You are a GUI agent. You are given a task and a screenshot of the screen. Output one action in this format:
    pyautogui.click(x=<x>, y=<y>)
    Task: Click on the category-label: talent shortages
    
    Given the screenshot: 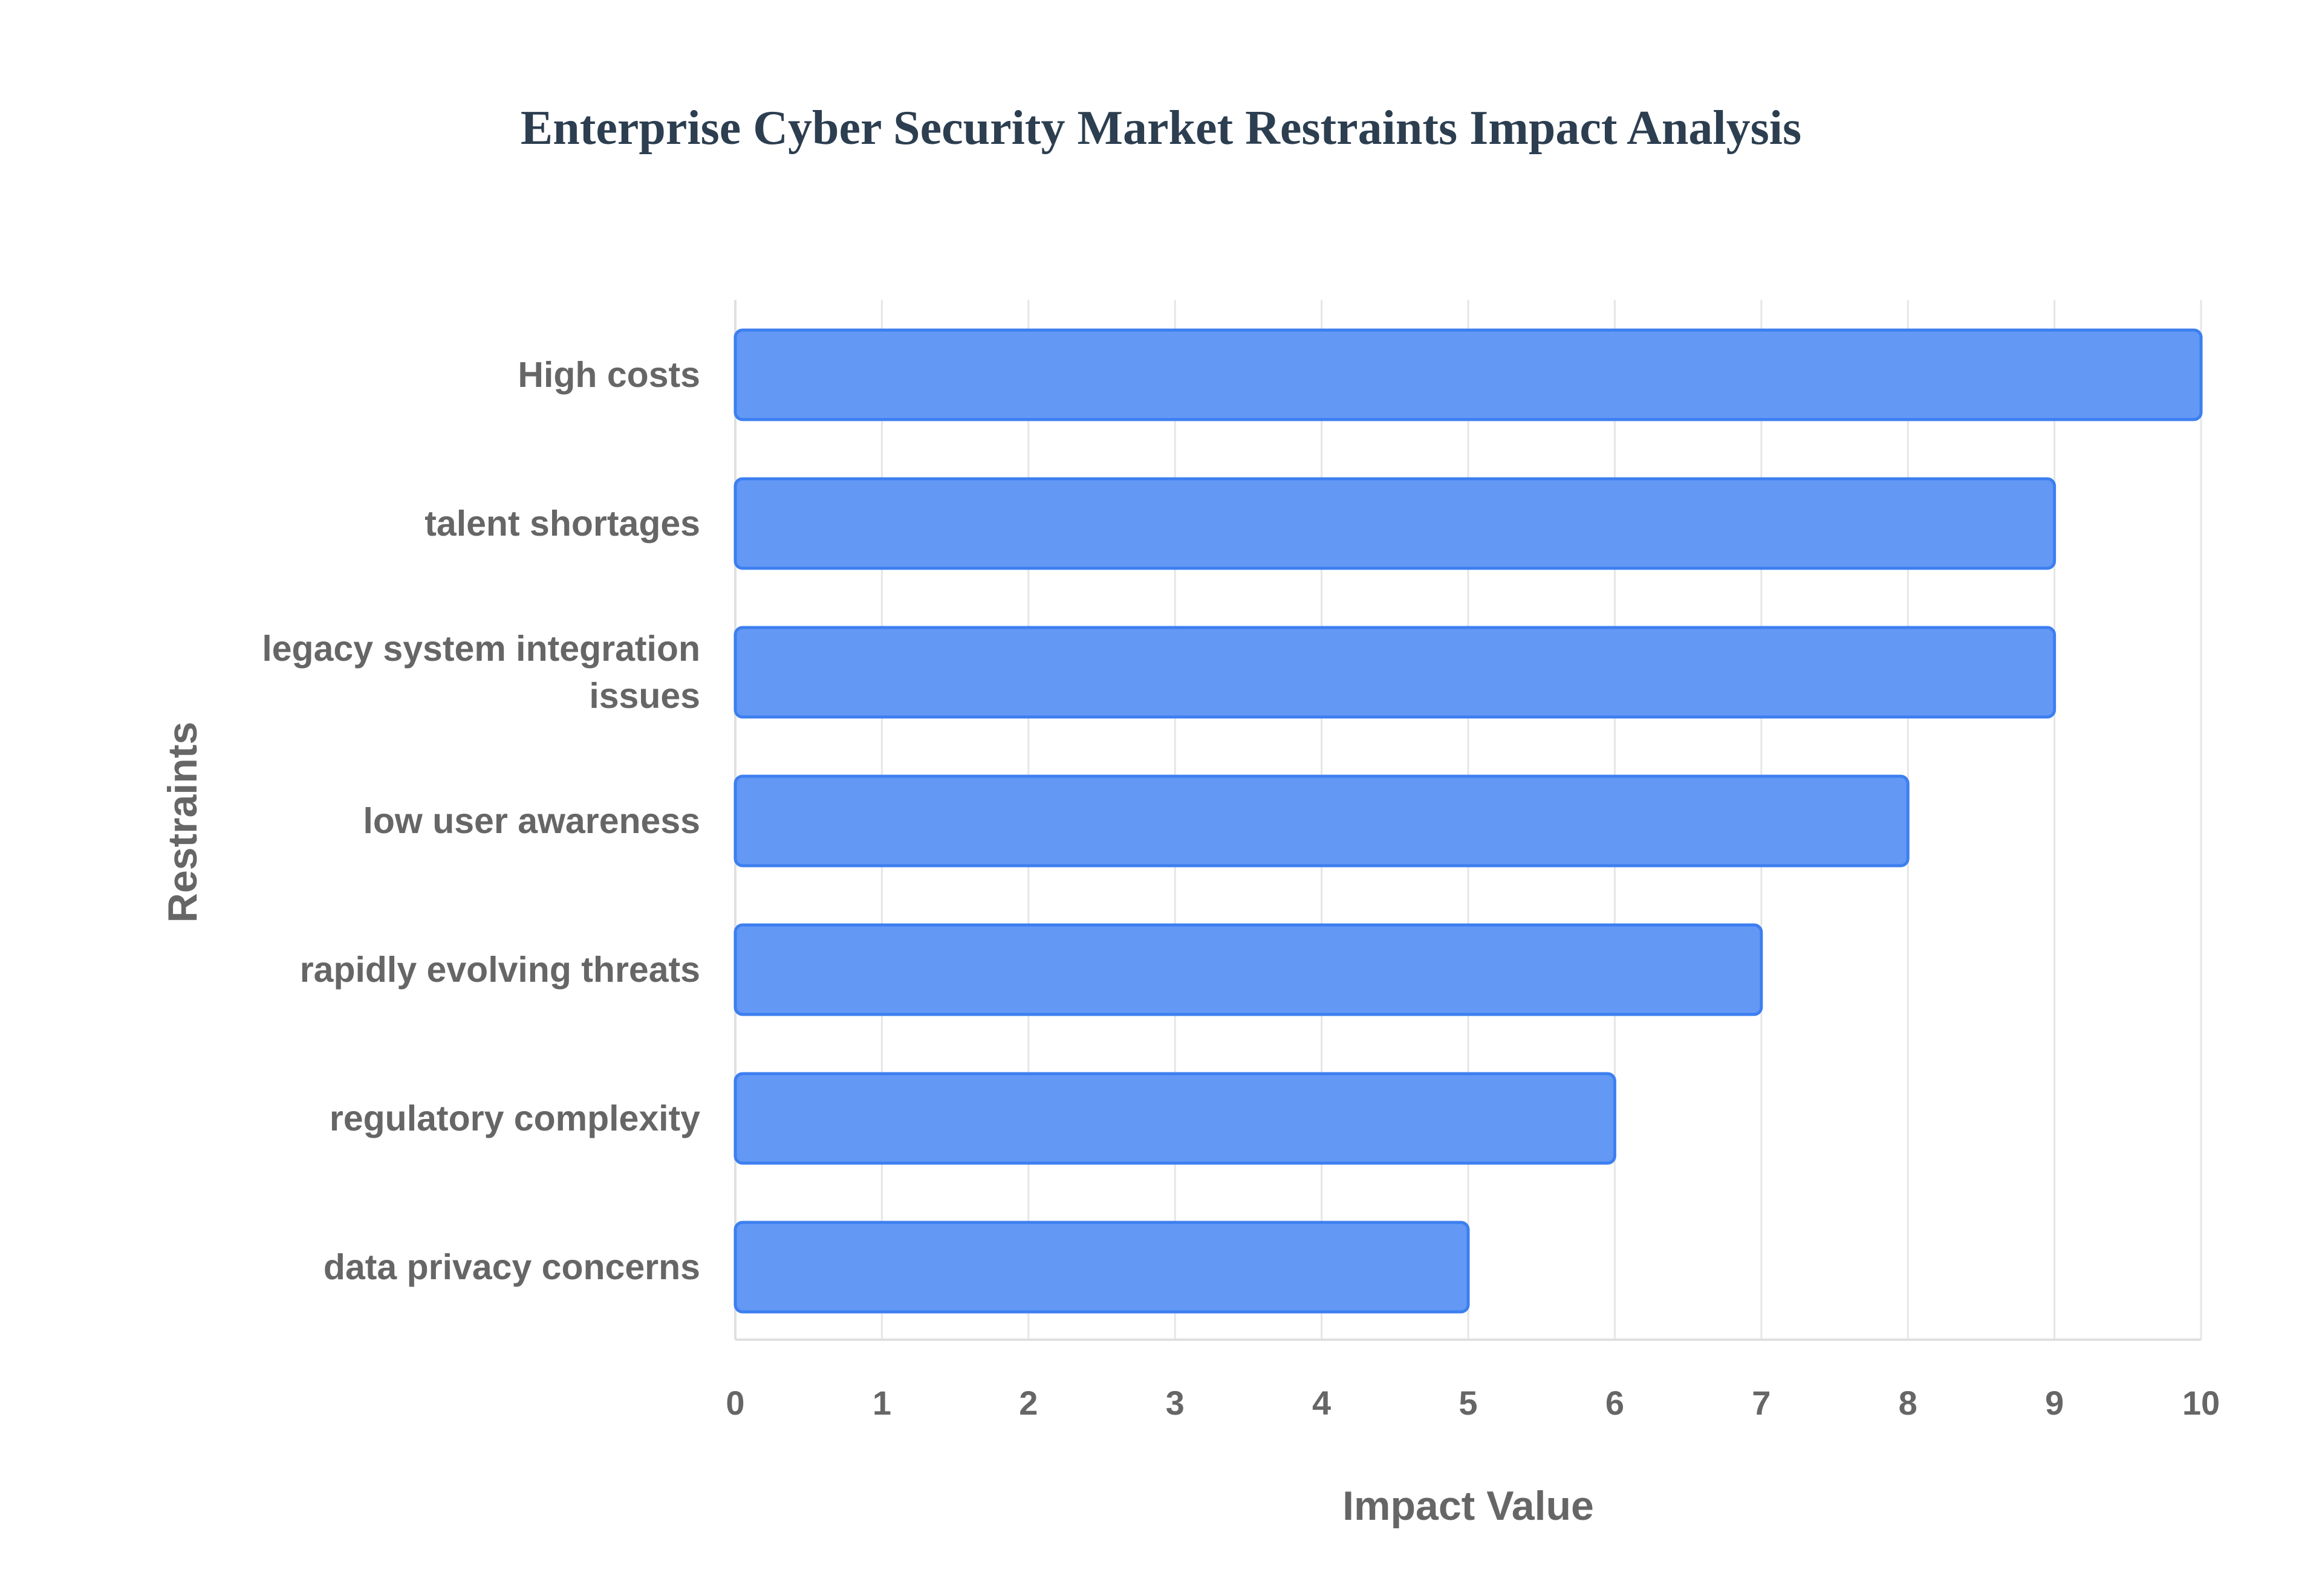 What is the action you would take?
    pyautogui.click(x=562, y=523)
    